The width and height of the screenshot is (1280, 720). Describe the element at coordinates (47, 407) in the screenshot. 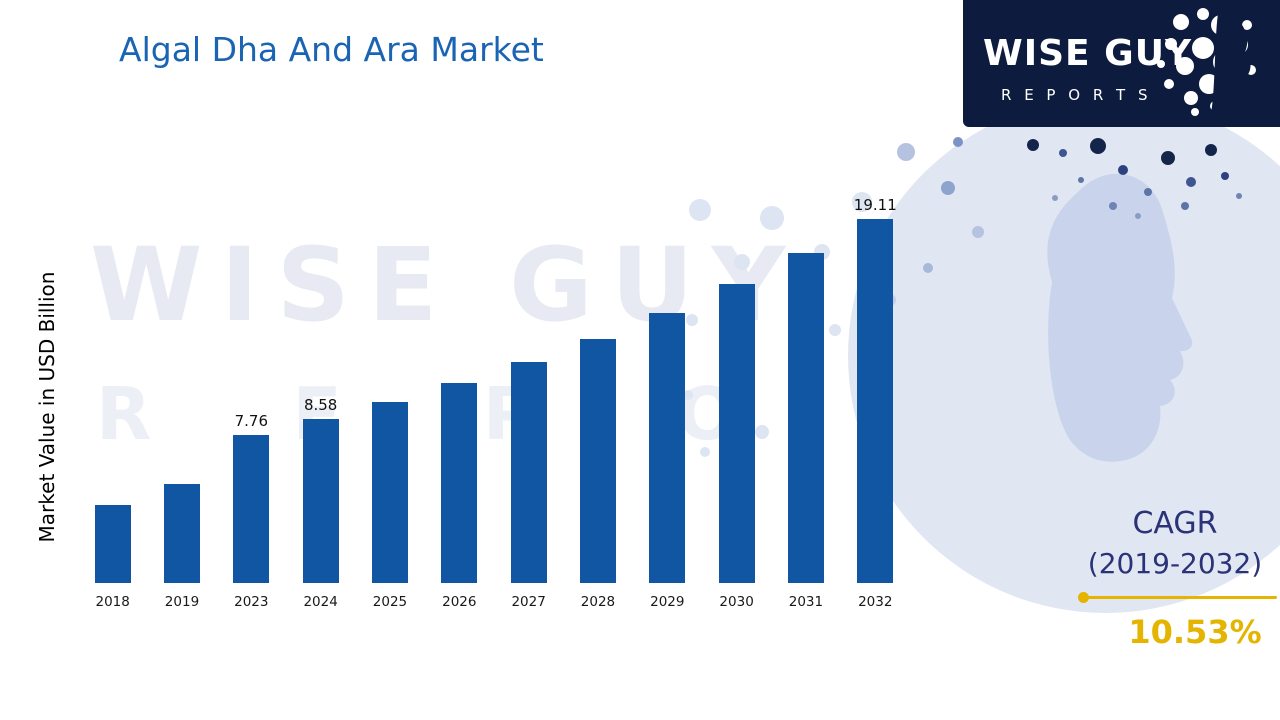

I see `y-axis-label: Market Value in USD Billion` at that location.